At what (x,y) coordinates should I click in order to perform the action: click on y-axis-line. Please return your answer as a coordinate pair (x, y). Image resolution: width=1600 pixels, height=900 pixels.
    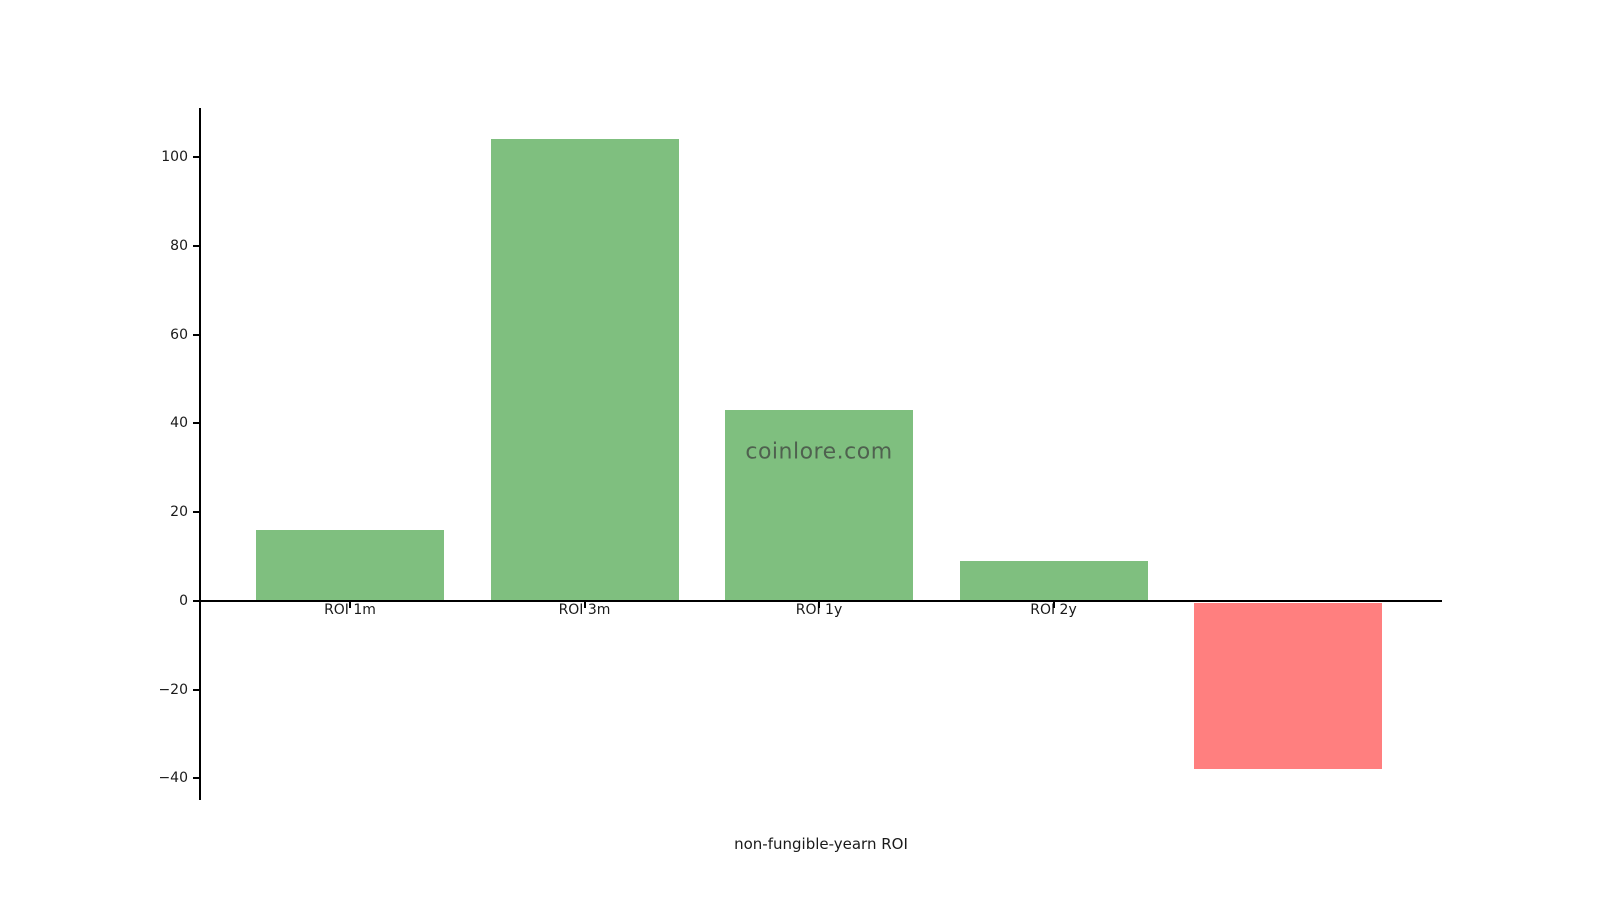
    Looking at the image, I should click on (200, 454).